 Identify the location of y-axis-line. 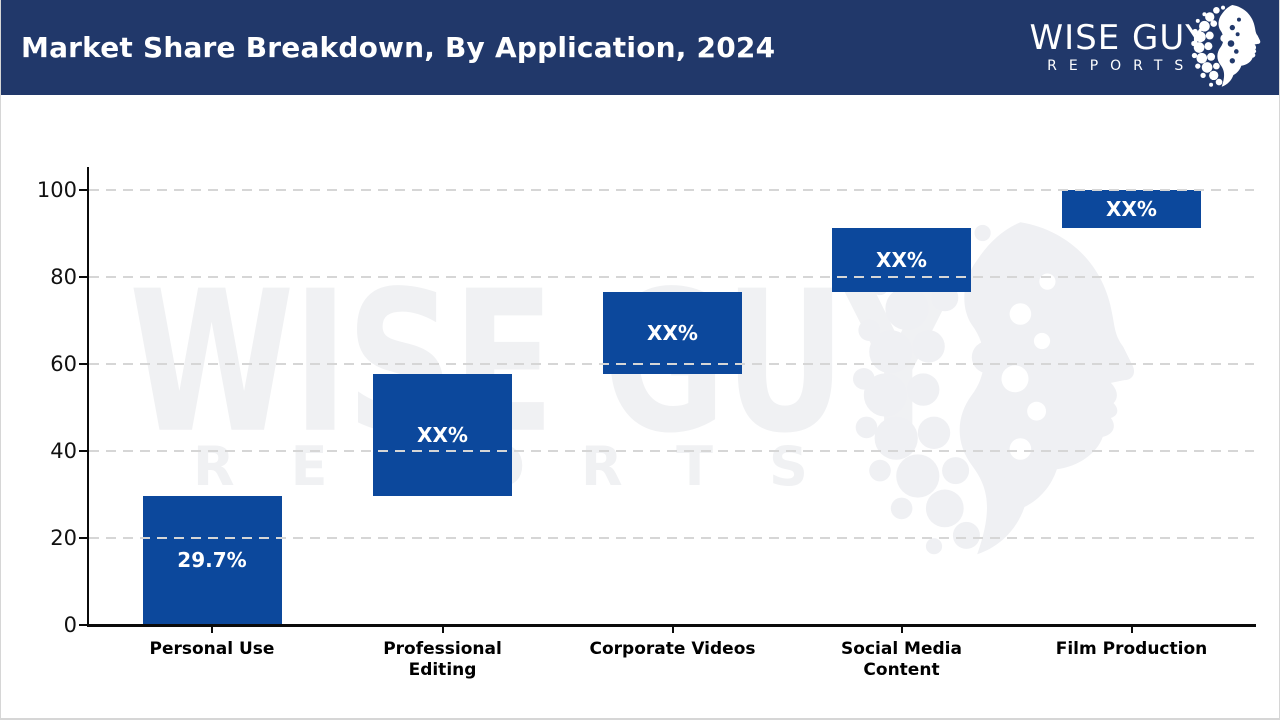
(88, 396).